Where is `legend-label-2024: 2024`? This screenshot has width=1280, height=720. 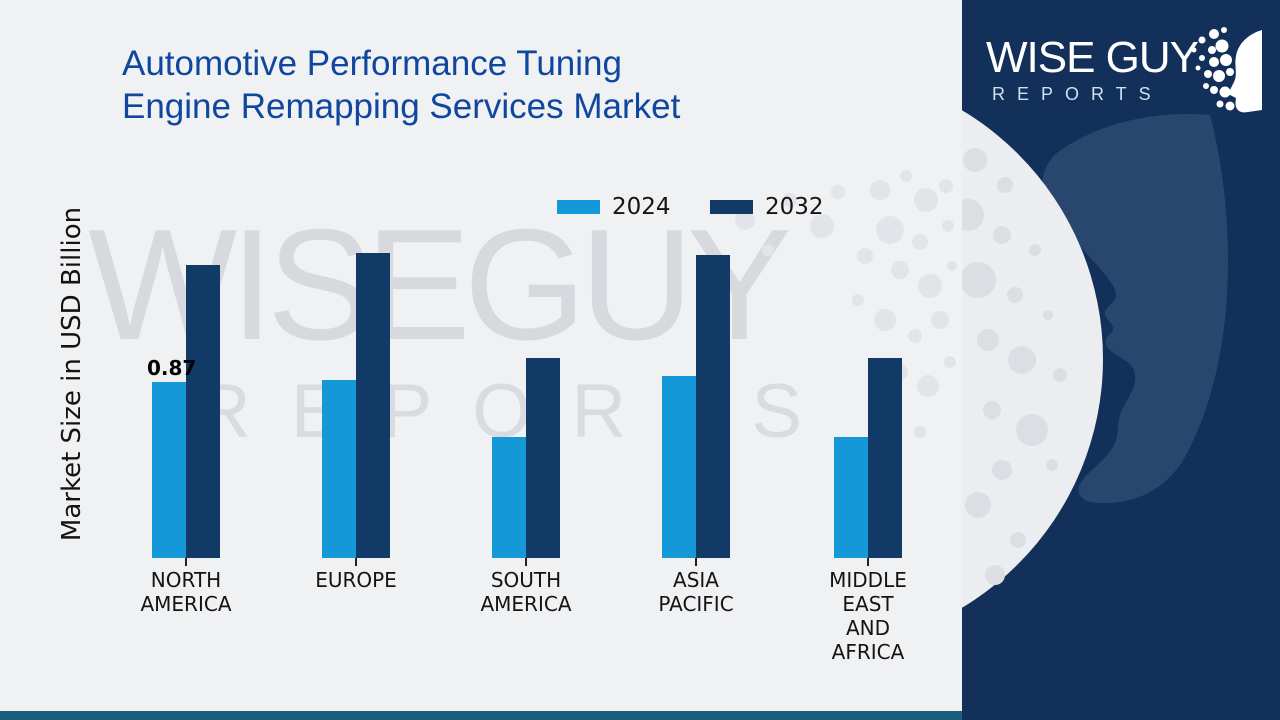 legend-label-2024: 2024 is located at coordinates (641, 207).